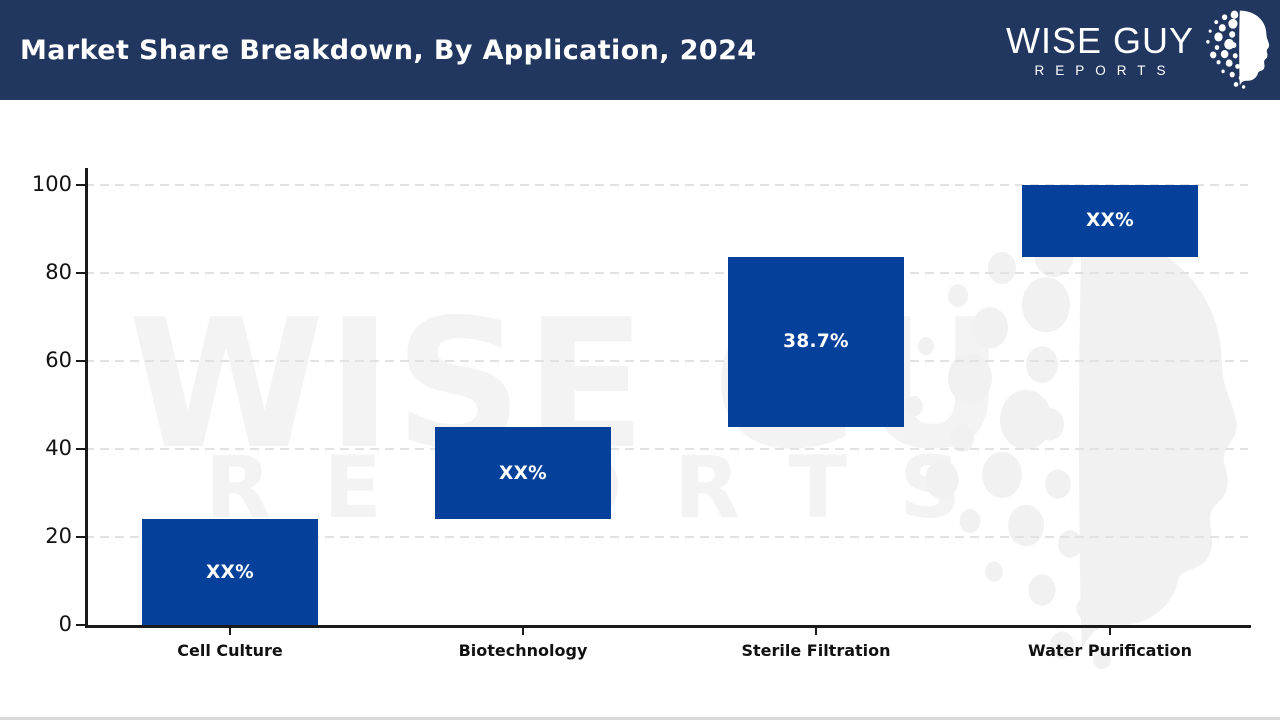 This screenshot has width=1280, height=720. I want to click on bar-value-label-water-purification: XX%, so click(1110, 221).